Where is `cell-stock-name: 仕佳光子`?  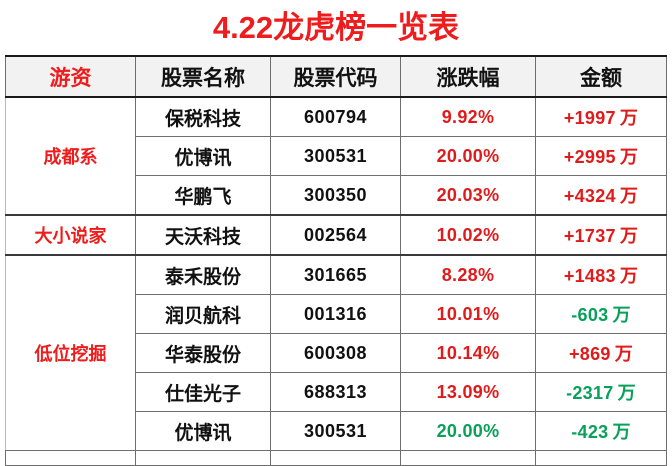 cell-stock-name: 仕佳光子 is located at coordinates (203, 392).